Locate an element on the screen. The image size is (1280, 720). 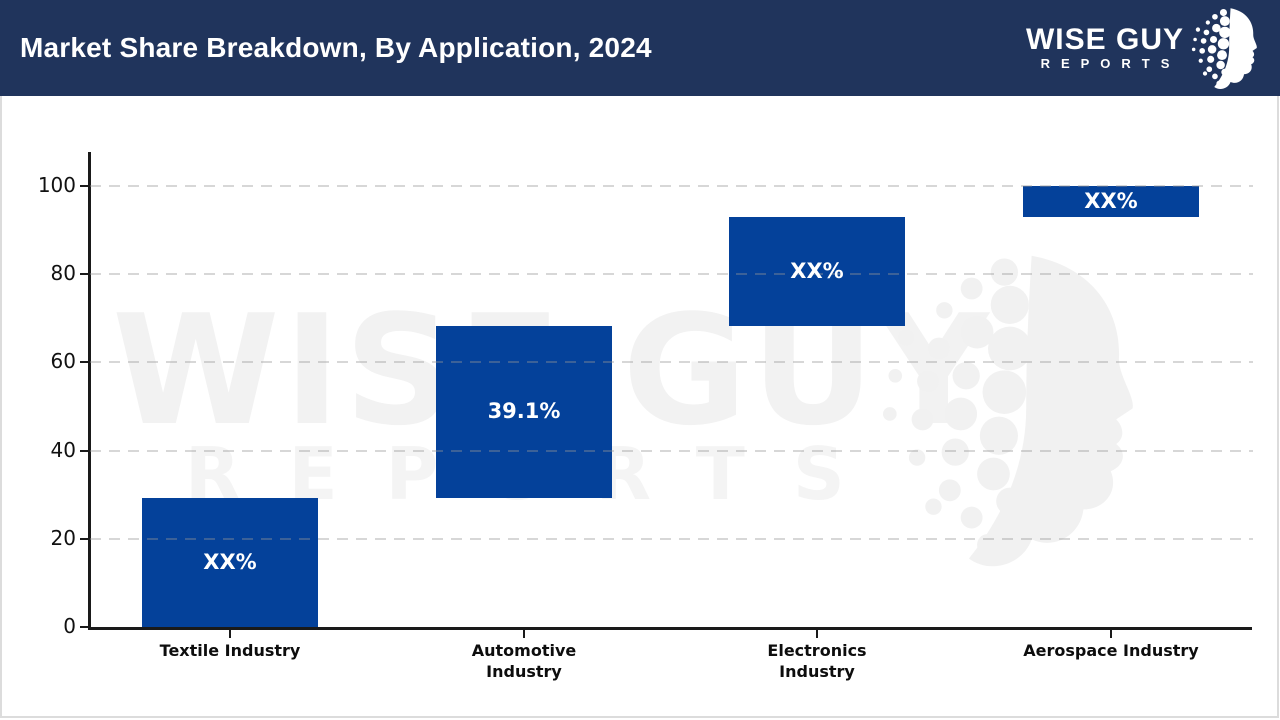
x-category-label: Automotive Industry is located at coordinates (524, 661).